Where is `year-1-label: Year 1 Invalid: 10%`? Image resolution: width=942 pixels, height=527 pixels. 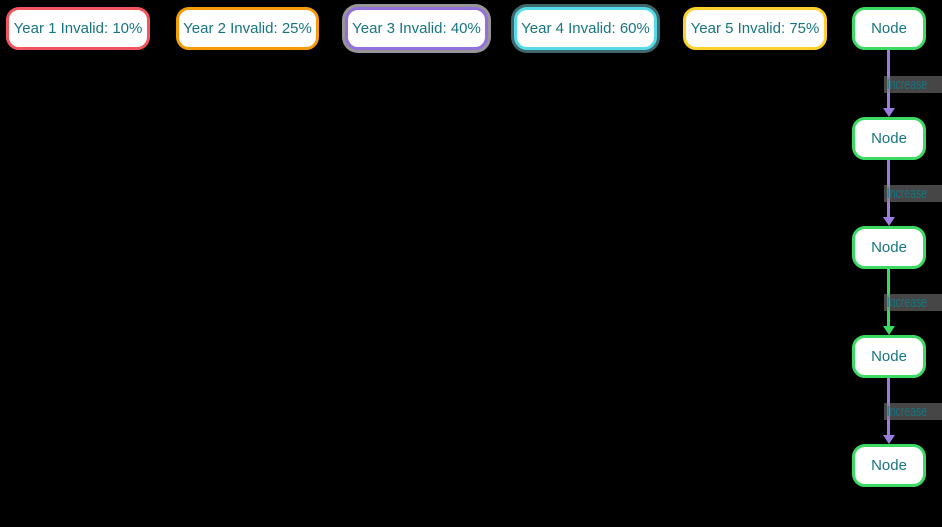
year-1-label: Year 1 Invalid: 10% is located at coordinates (78, 28).